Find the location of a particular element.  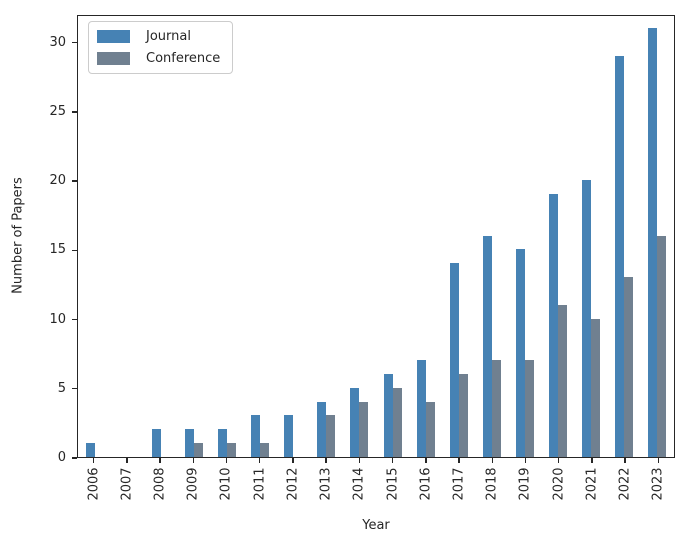

bar-journal-2013 is located at coordinates (322, 429).